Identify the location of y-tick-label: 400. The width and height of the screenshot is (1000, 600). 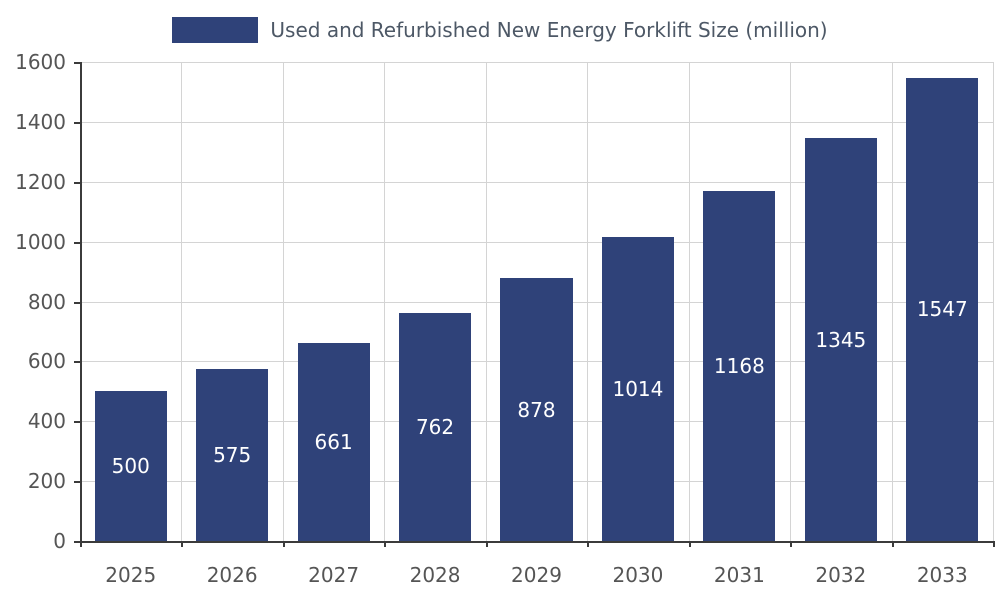
(46, 421).